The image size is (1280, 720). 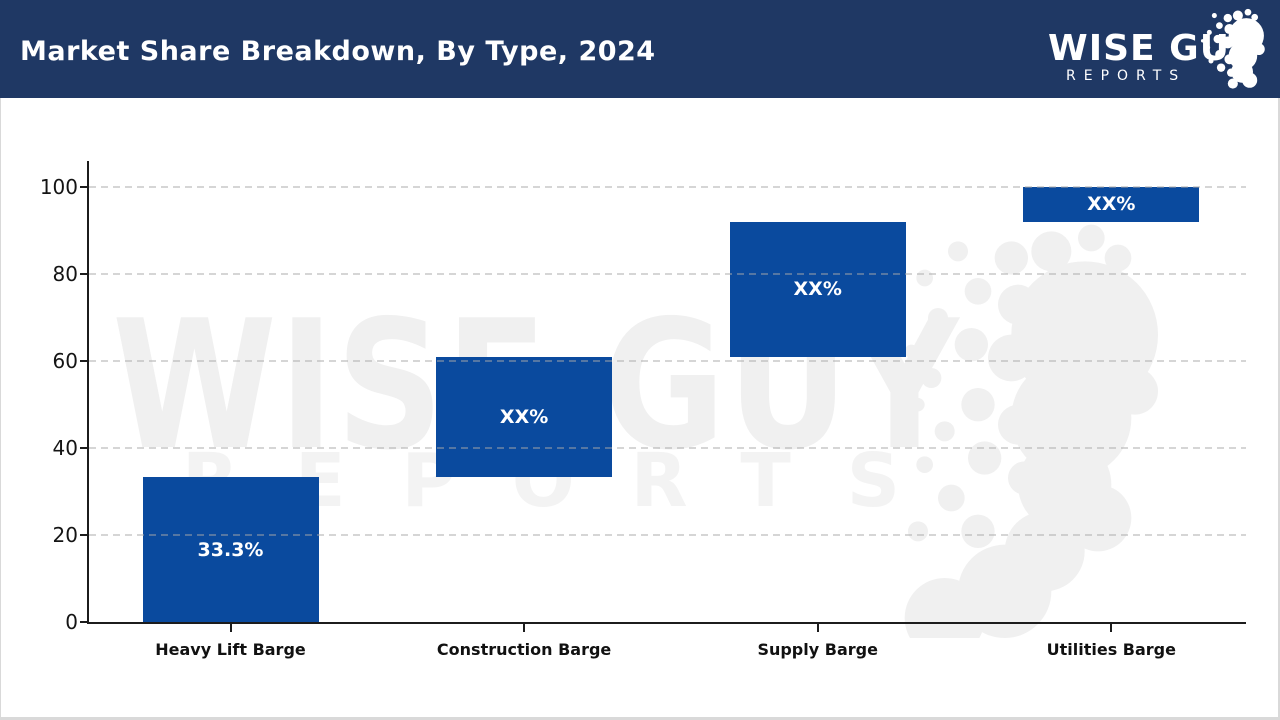 What do you see at coordinates (58, 187) in the screenshot?
I see `y-tick-label: 100` at bounding box center [58, 187].